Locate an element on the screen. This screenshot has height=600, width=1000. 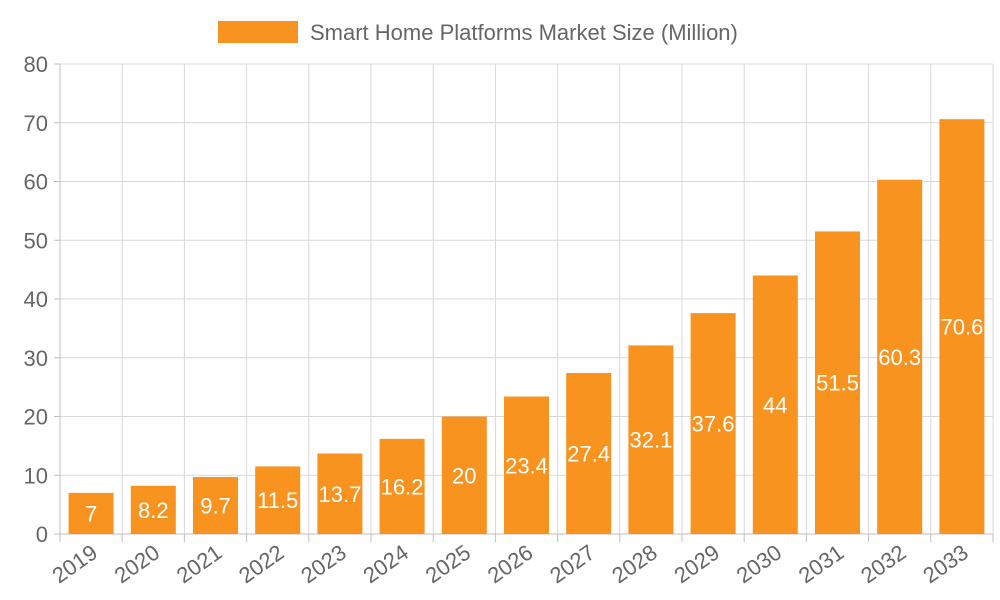
x-tick-label: 2025 is located at coordinates (448, 564).